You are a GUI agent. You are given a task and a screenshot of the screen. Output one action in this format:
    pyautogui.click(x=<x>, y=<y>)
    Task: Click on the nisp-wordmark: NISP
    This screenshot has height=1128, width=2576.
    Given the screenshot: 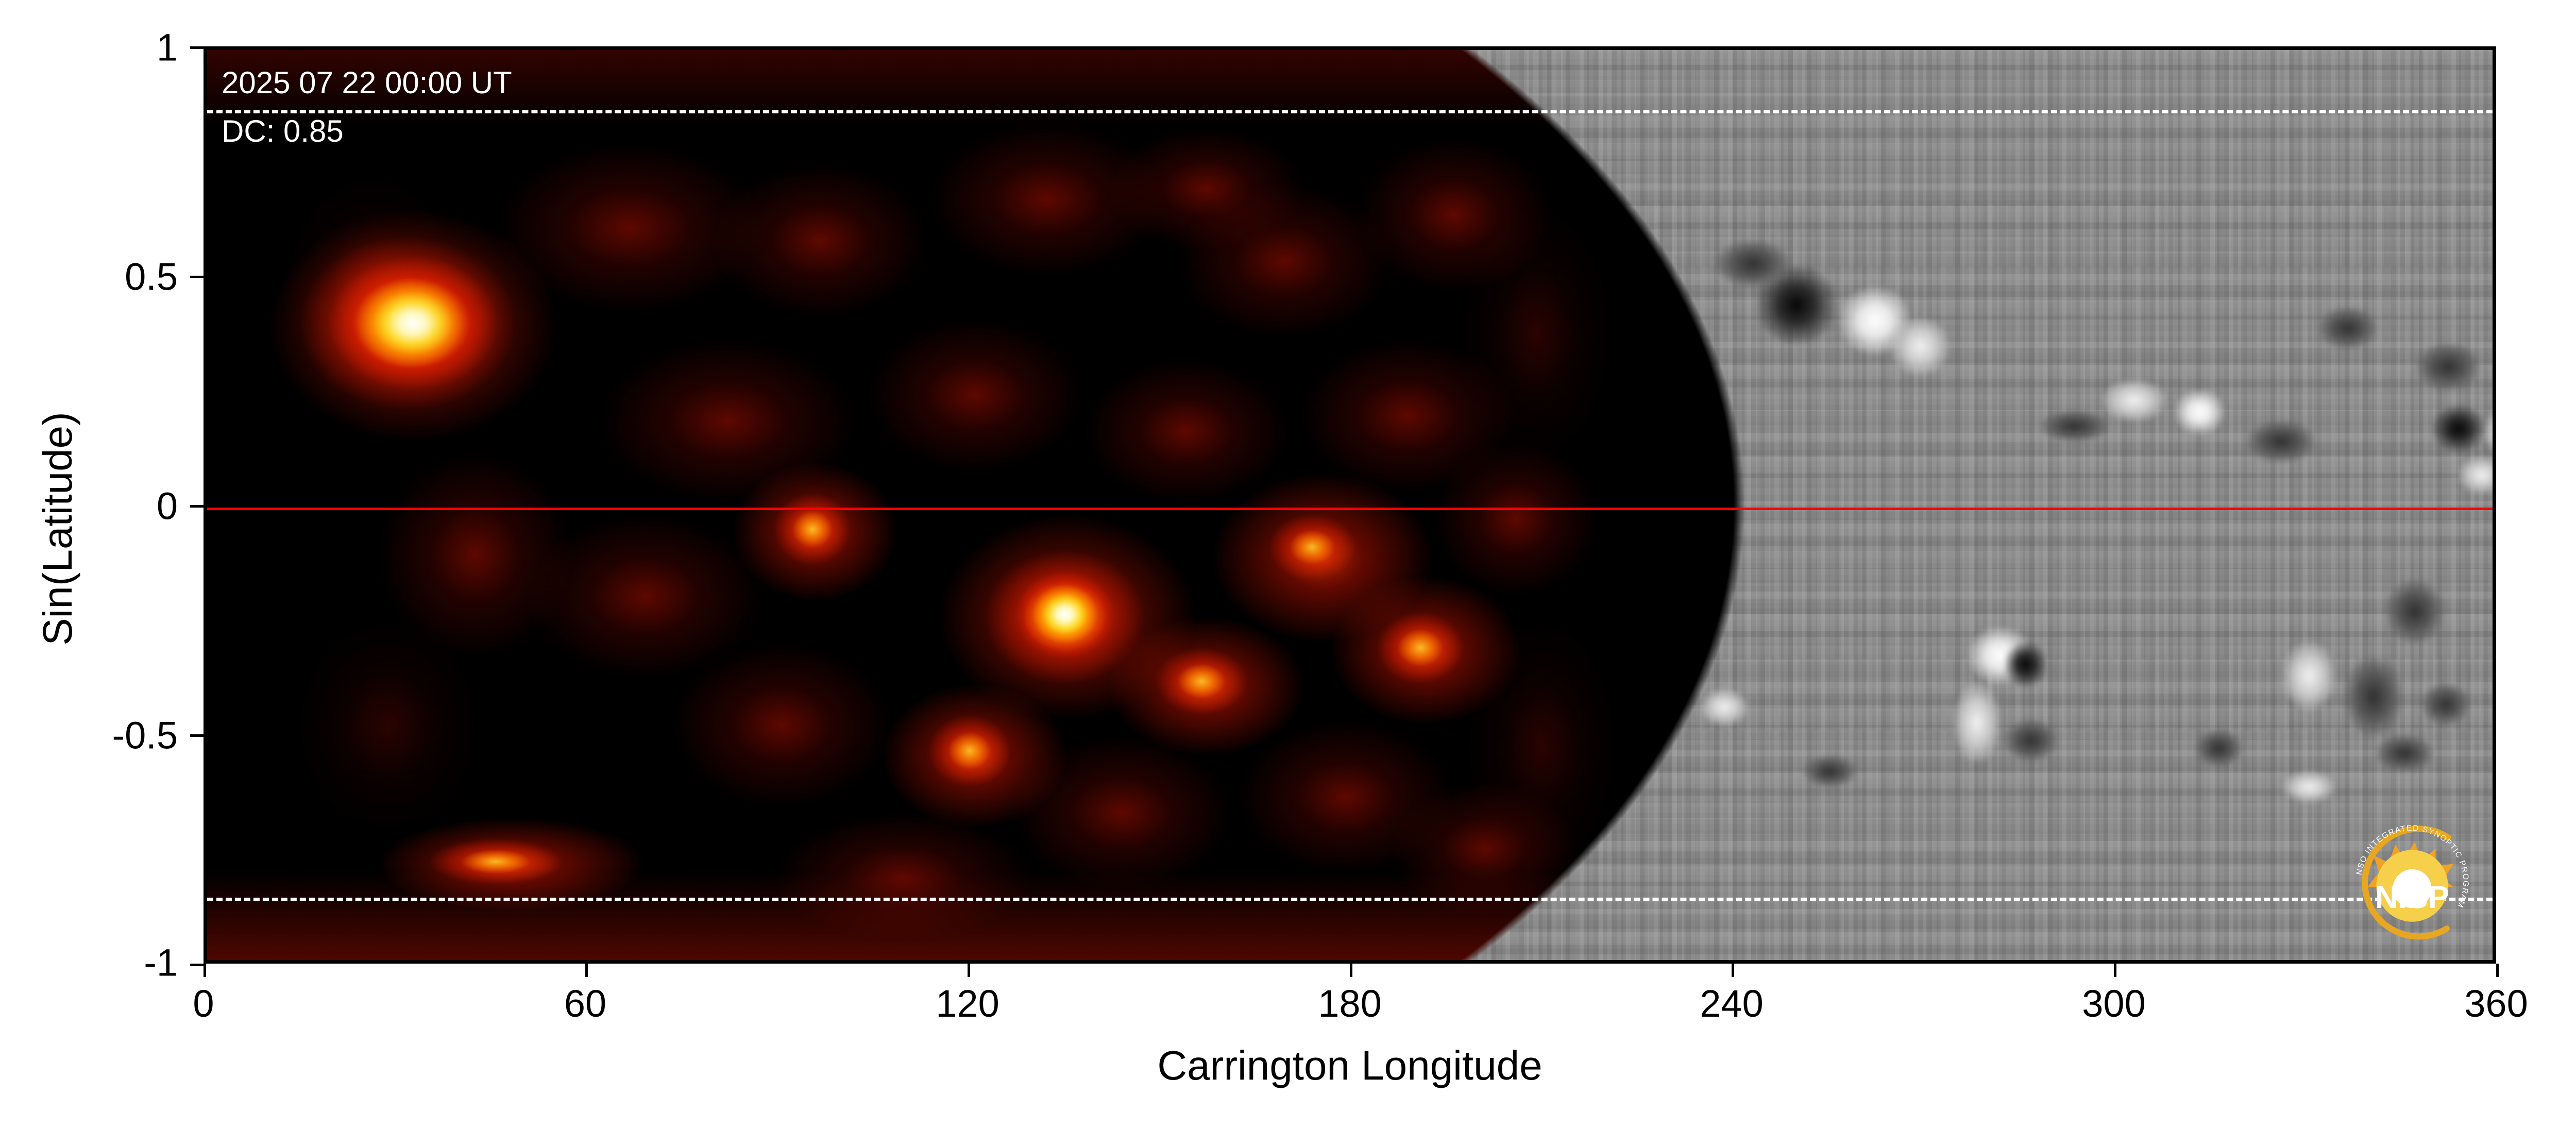 What is the action you would take?
    pyautogui.click(x=2412, y=898)
    